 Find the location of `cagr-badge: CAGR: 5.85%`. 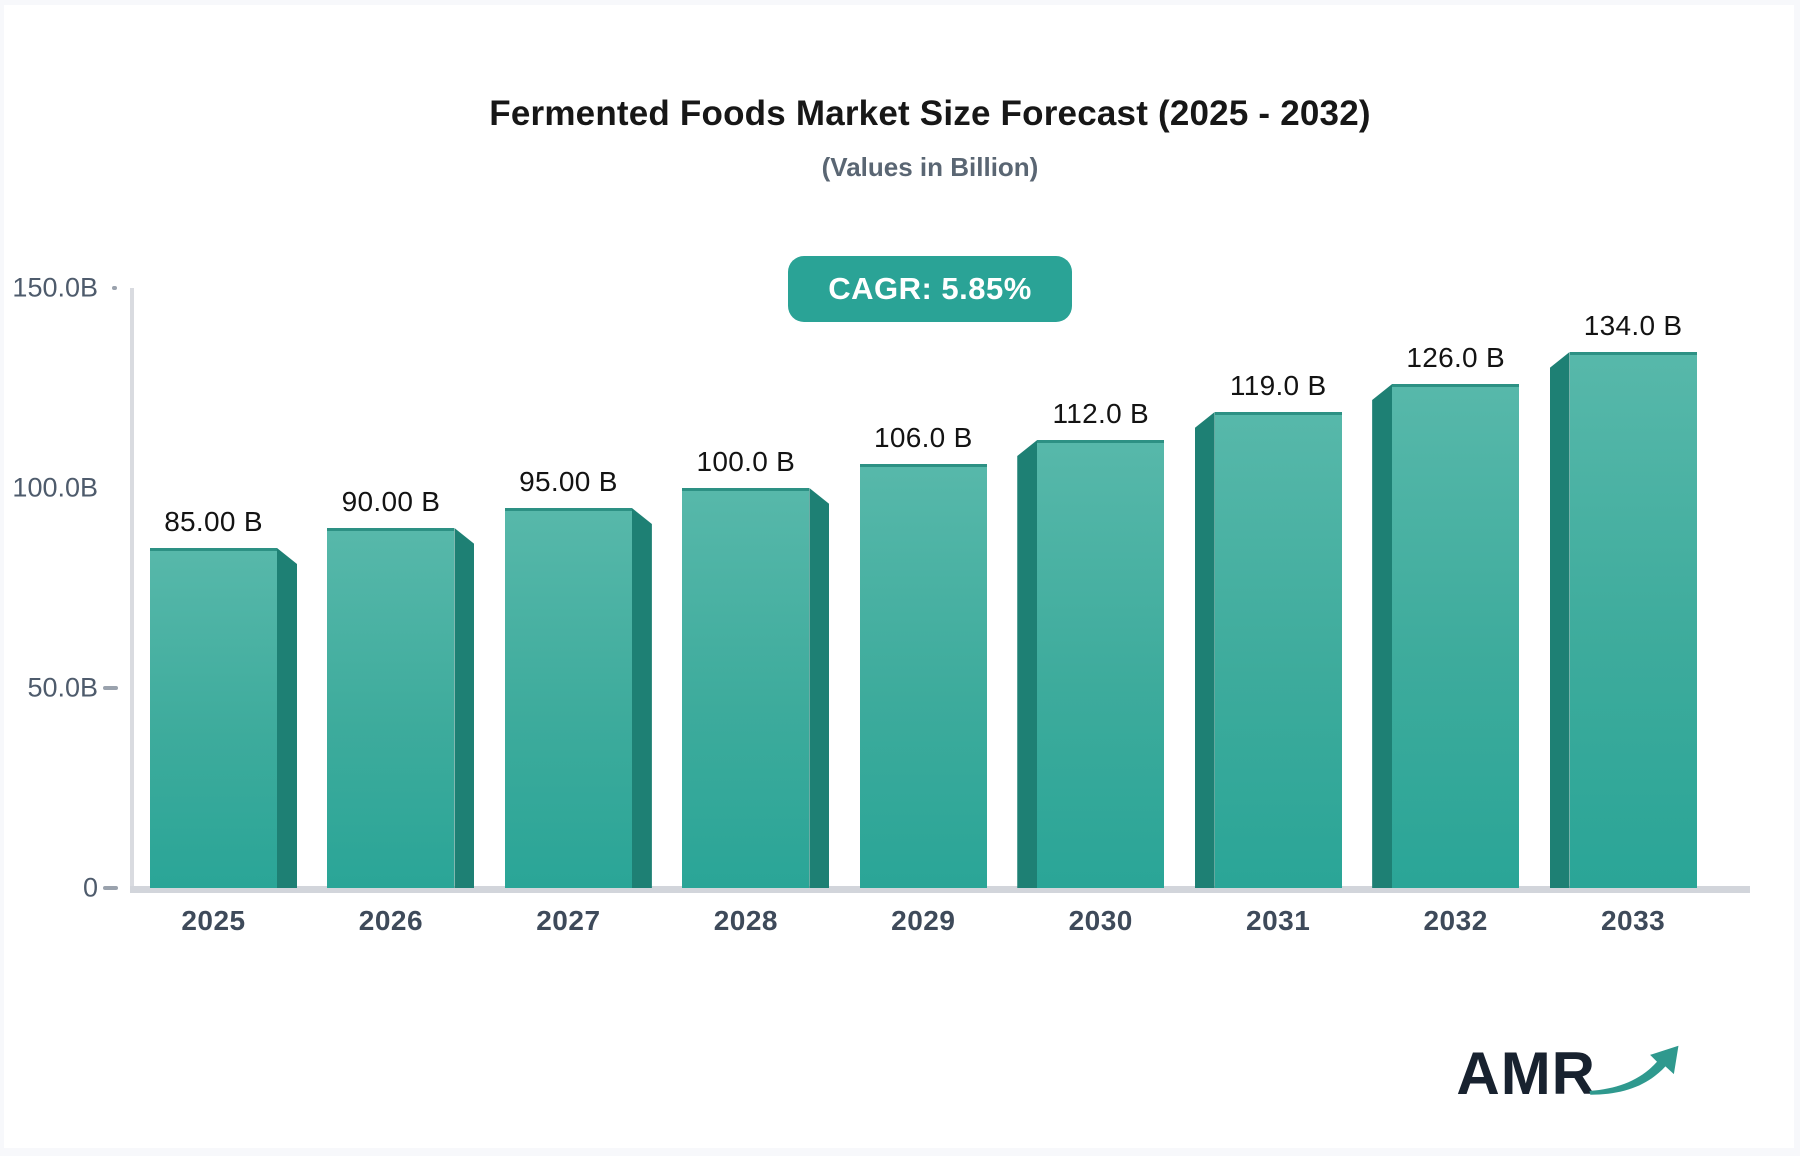

cagr-badge: CAGR: 5.85% is located at coordinates (930, 289).